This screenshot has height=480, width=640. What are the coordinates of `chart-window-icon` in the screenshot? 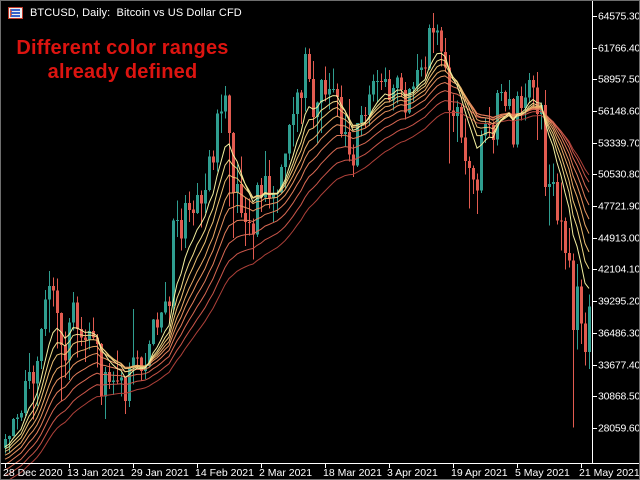 It's located at (15, 13).